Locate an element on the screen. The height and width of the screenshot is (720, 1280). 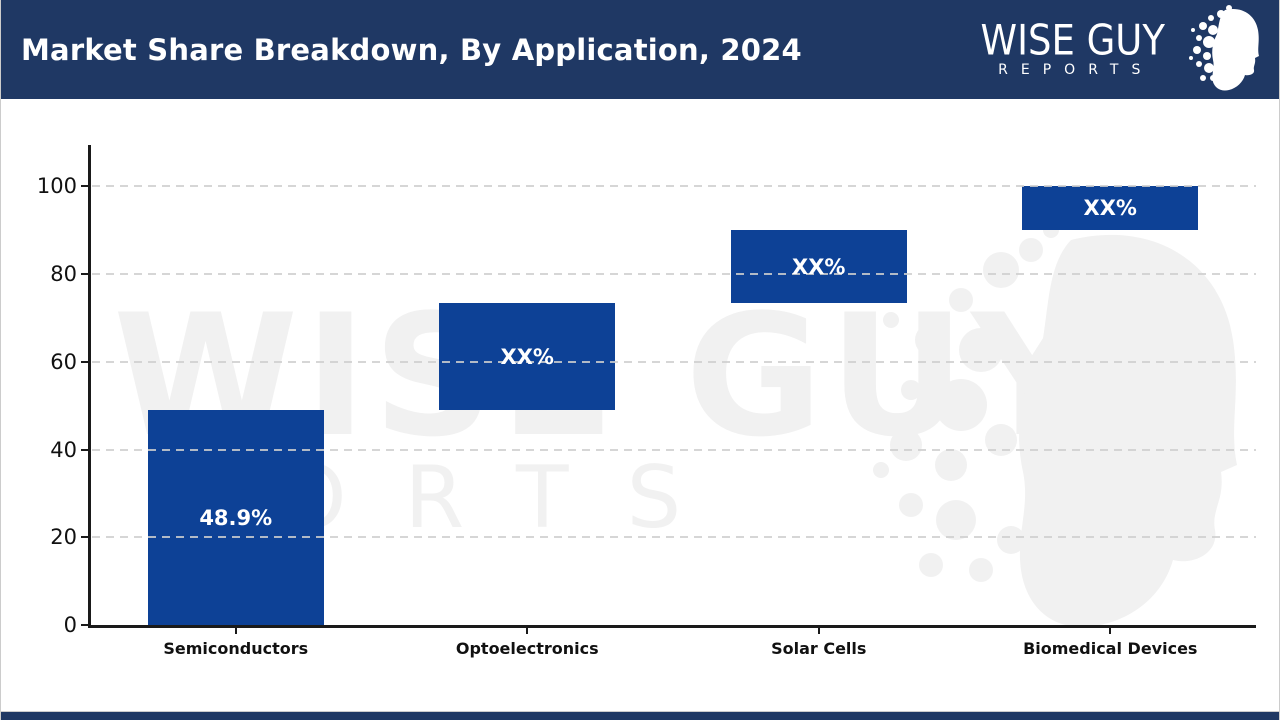
bar-value-label: 48.9% is located at coordinates (236, 517).